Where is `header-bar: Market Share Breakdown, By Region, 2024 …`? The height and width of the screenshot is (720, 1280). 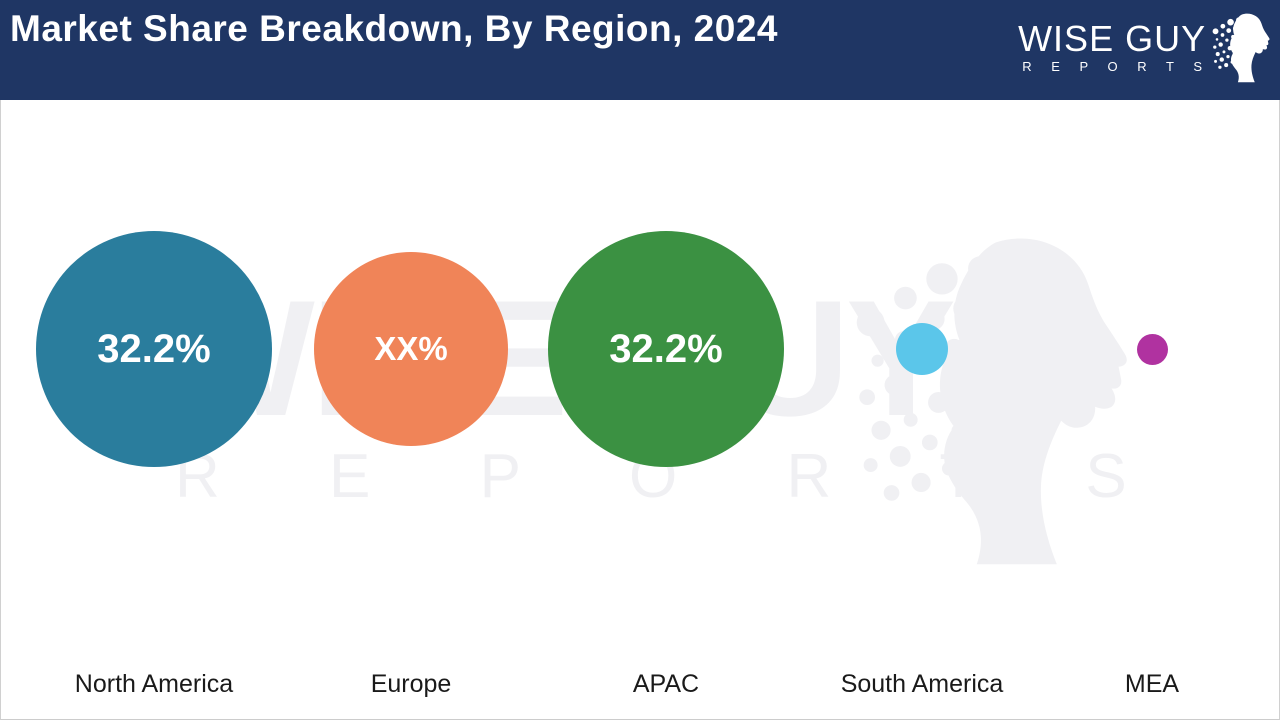 header-bar: Market Share Breakdown, By Region, 2024 … is located at coordinates (640, 50).